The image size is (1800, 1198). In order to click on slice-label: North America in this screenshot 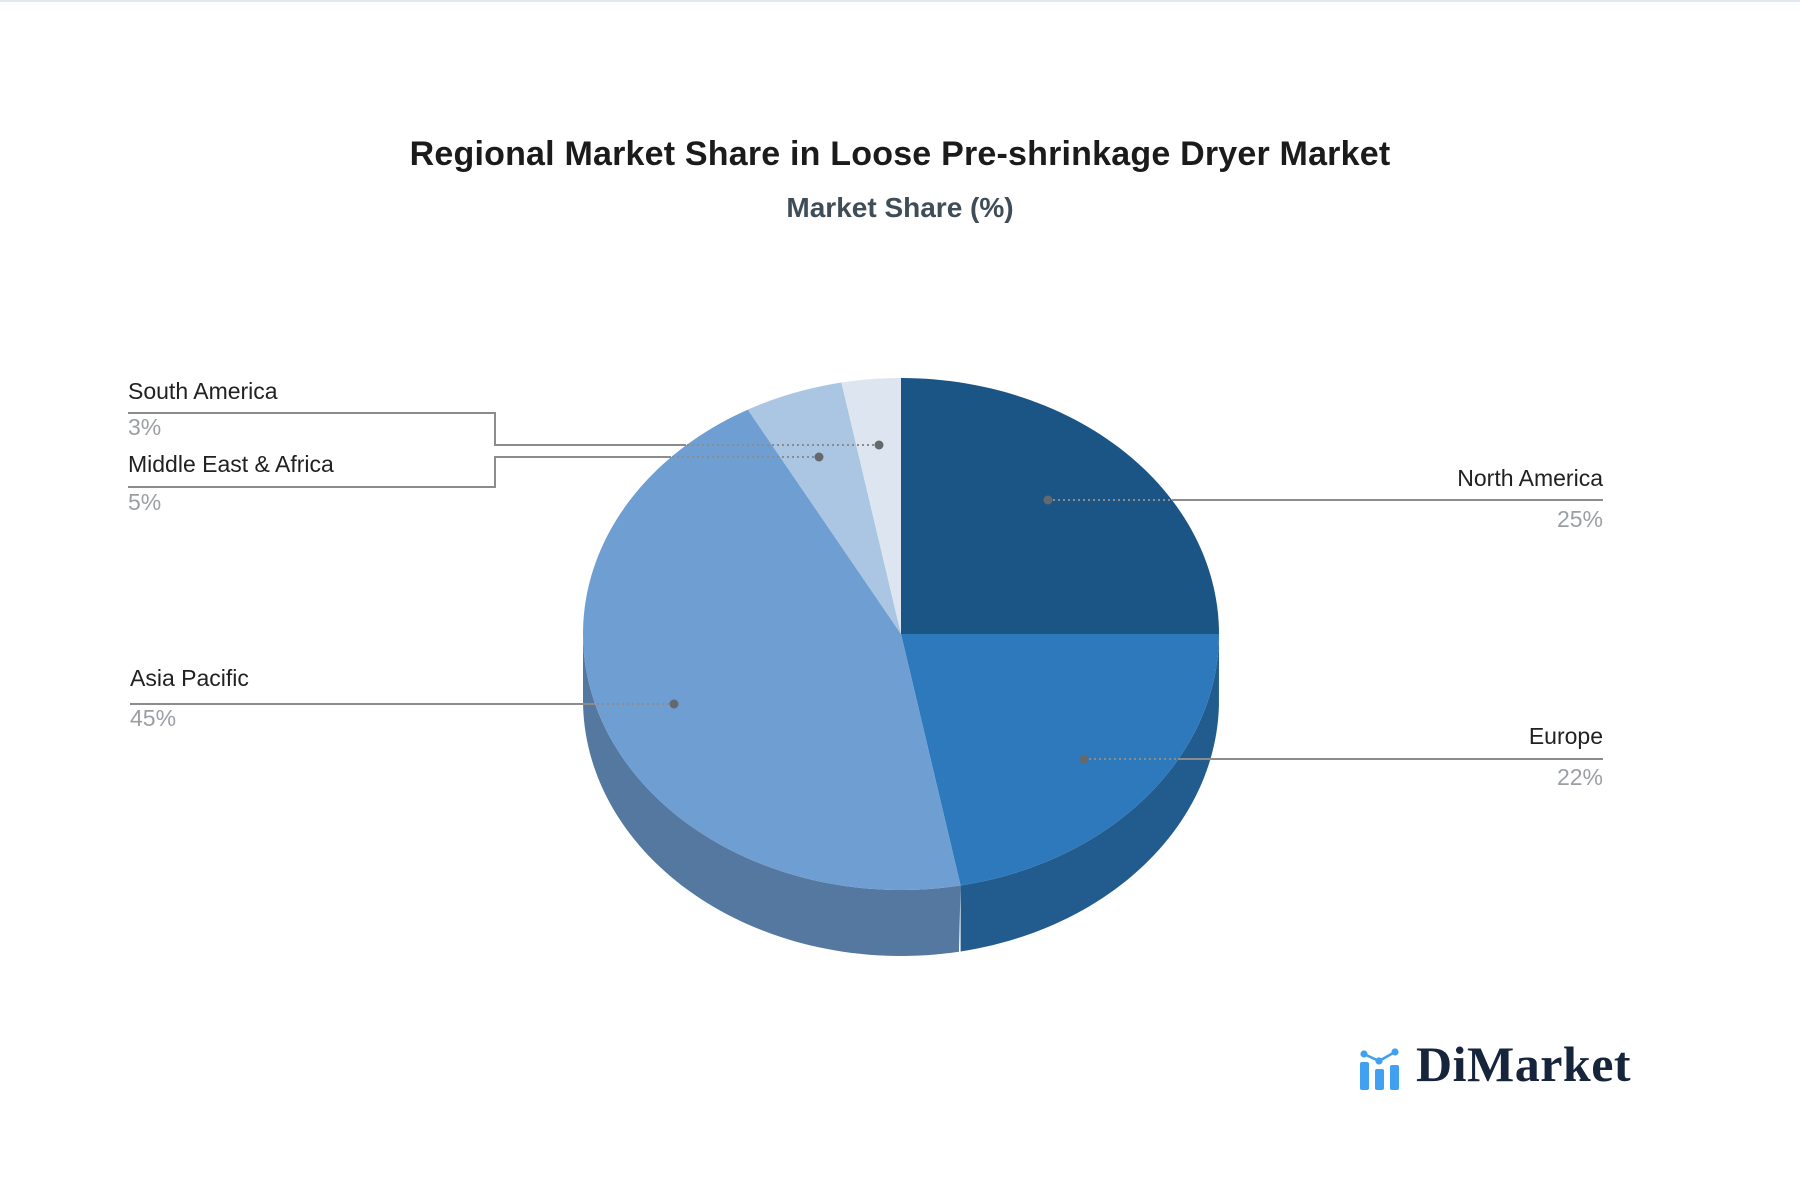, I will do `click(1530, 478)`.